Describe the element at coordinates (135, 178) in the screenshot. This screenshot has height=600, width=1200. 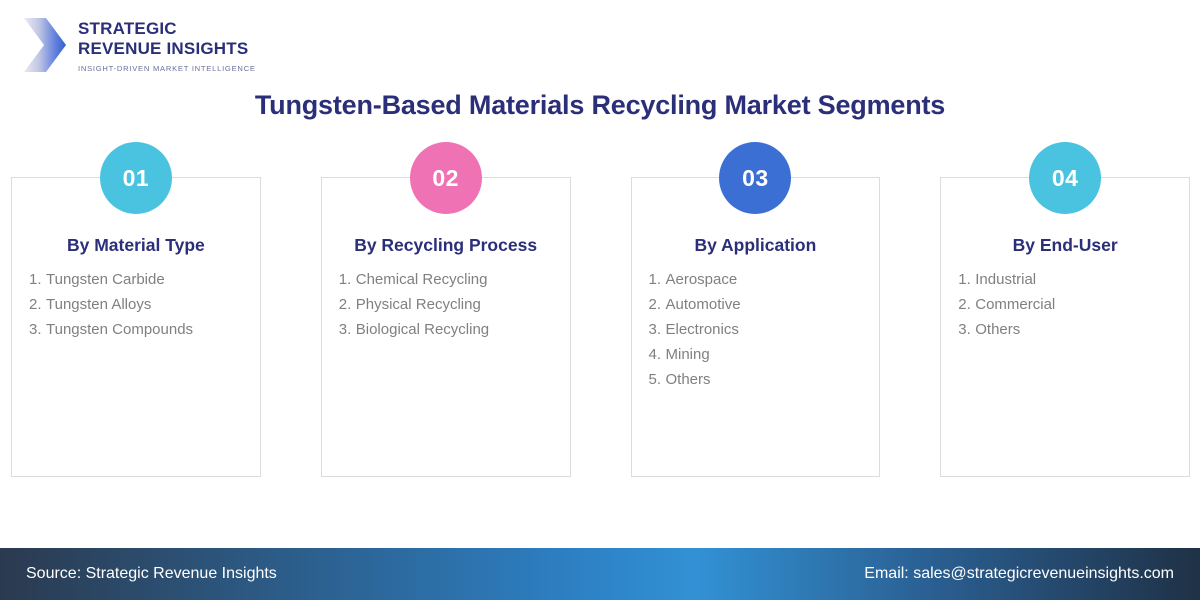
I see `segment-number-badge-1: 01` at that location.